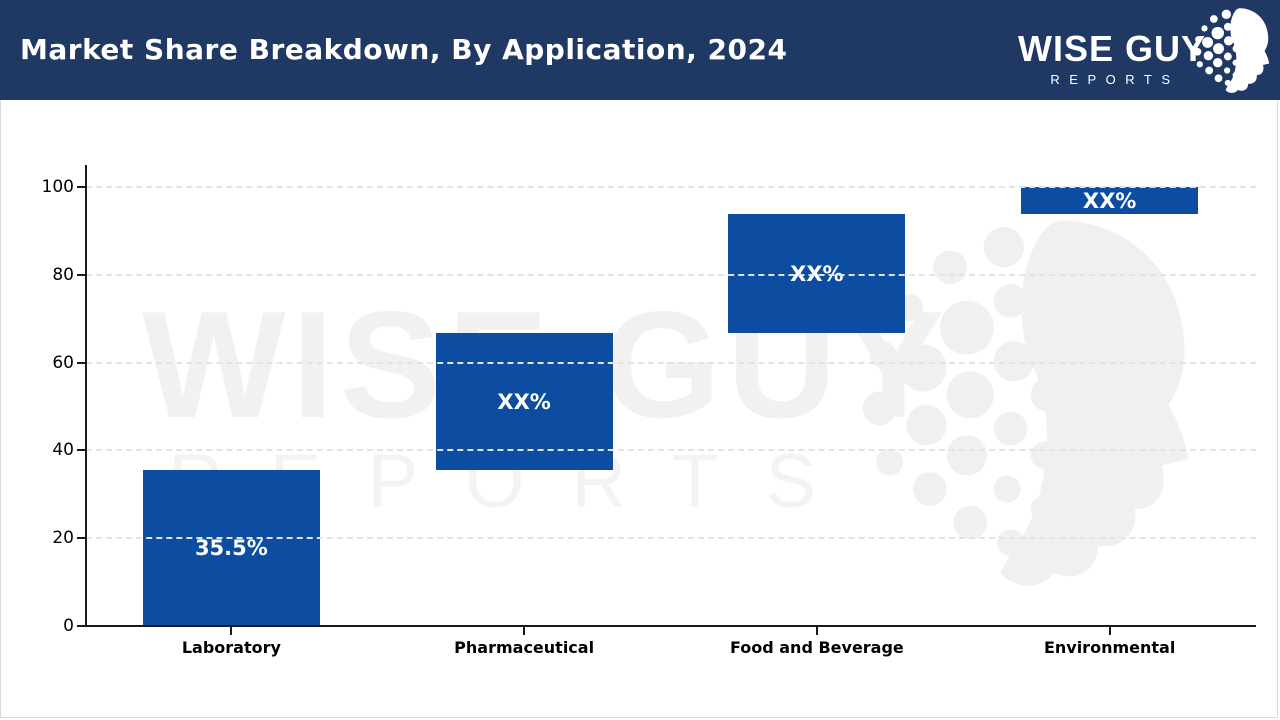 The width and height of the screenshot is (1280, 720). I want to click on x-tick-mark-pharmaceutical, so click(524, 631).